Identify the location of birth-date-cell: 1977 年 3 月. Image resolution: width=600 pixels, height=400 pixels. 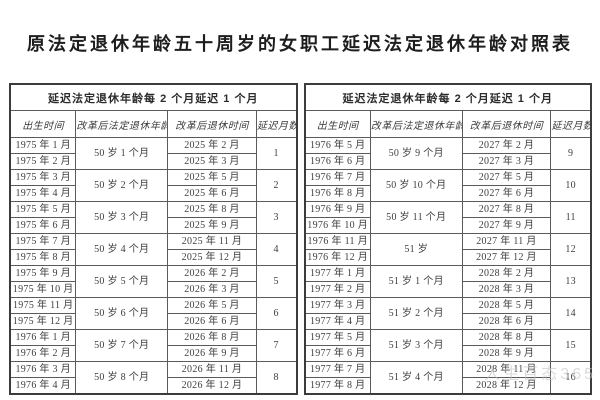
(337, 305).